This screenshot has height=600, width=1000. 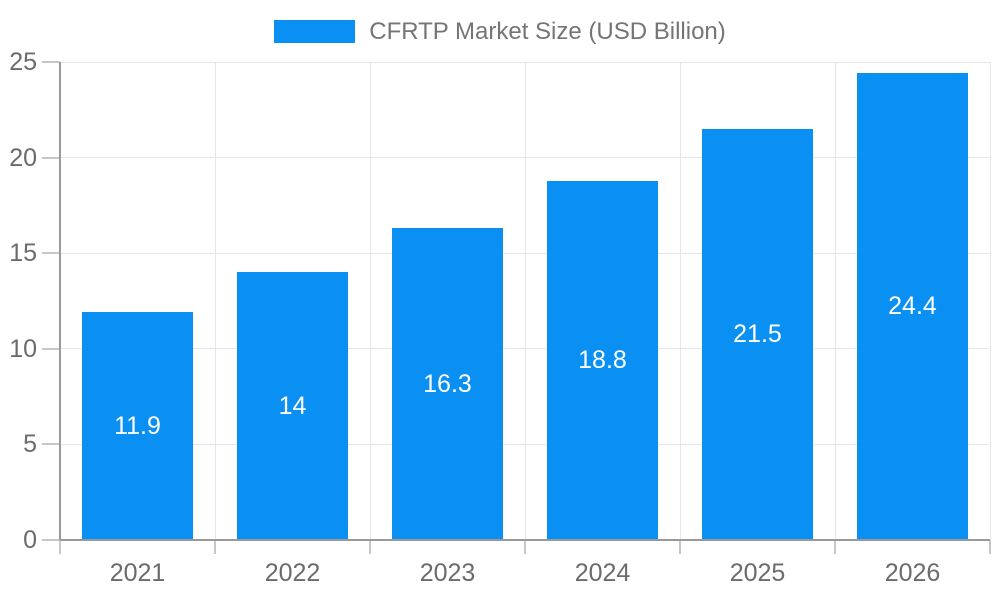 I want to click on legend-label: CFRTP Market Size (USD Billion), so click(x=547, y=31).